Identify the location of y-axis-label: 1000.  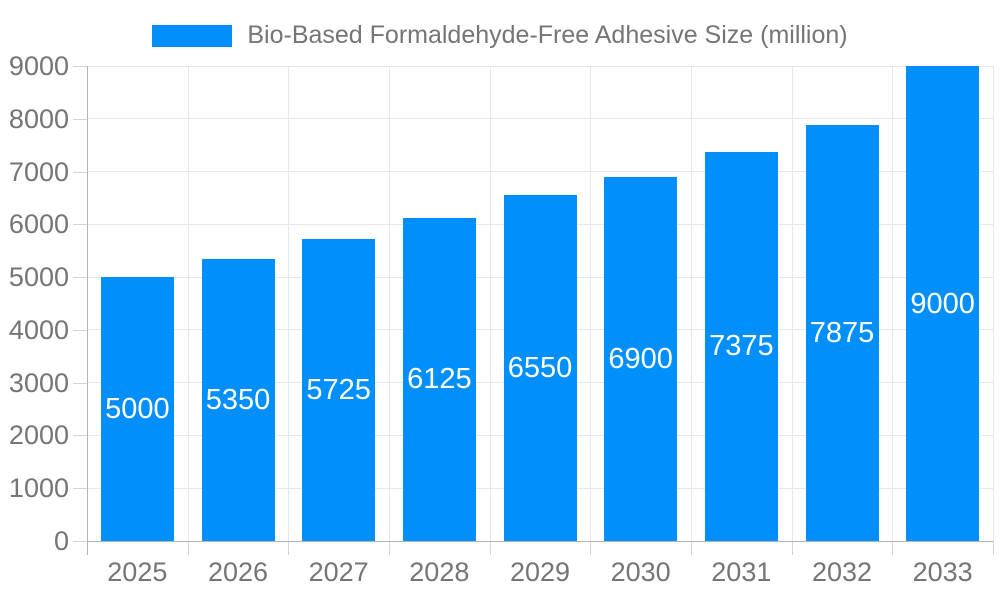
(38, 488).